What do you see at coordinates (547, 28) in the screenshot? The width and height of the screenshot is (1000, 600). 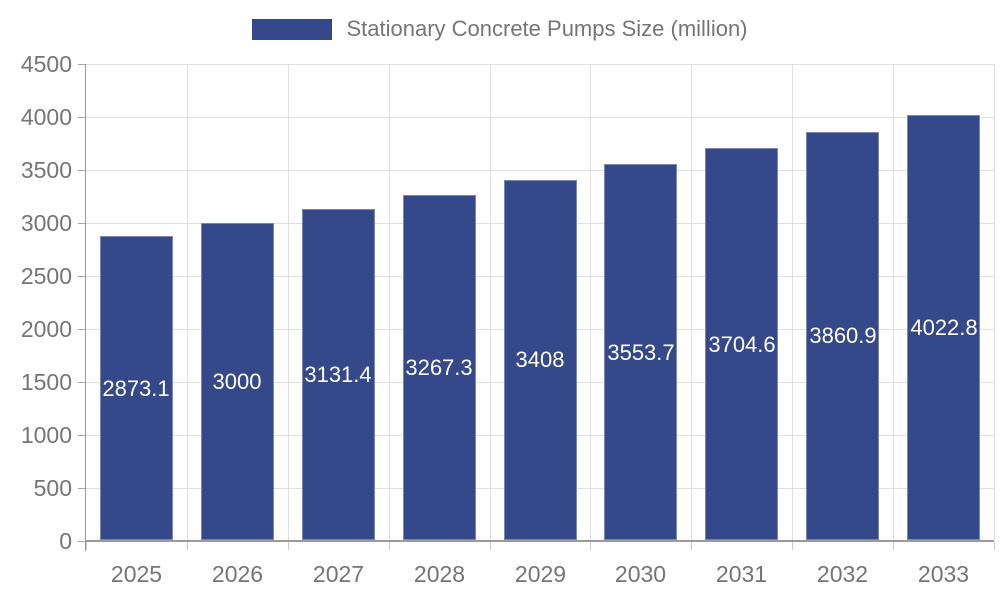 I see `legend-label: Stationary Concrete Pumps Size (million)` at bounding box center [547, 28].